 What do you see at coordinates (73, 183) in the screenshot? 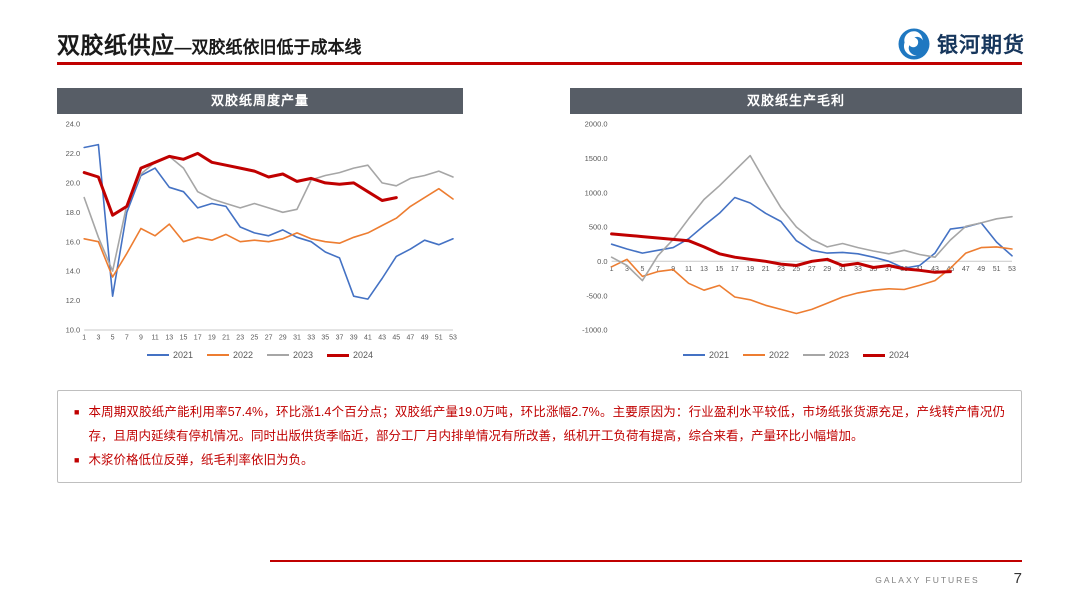
I see `svg-text: 20.0` at bounding box center [73, 183].